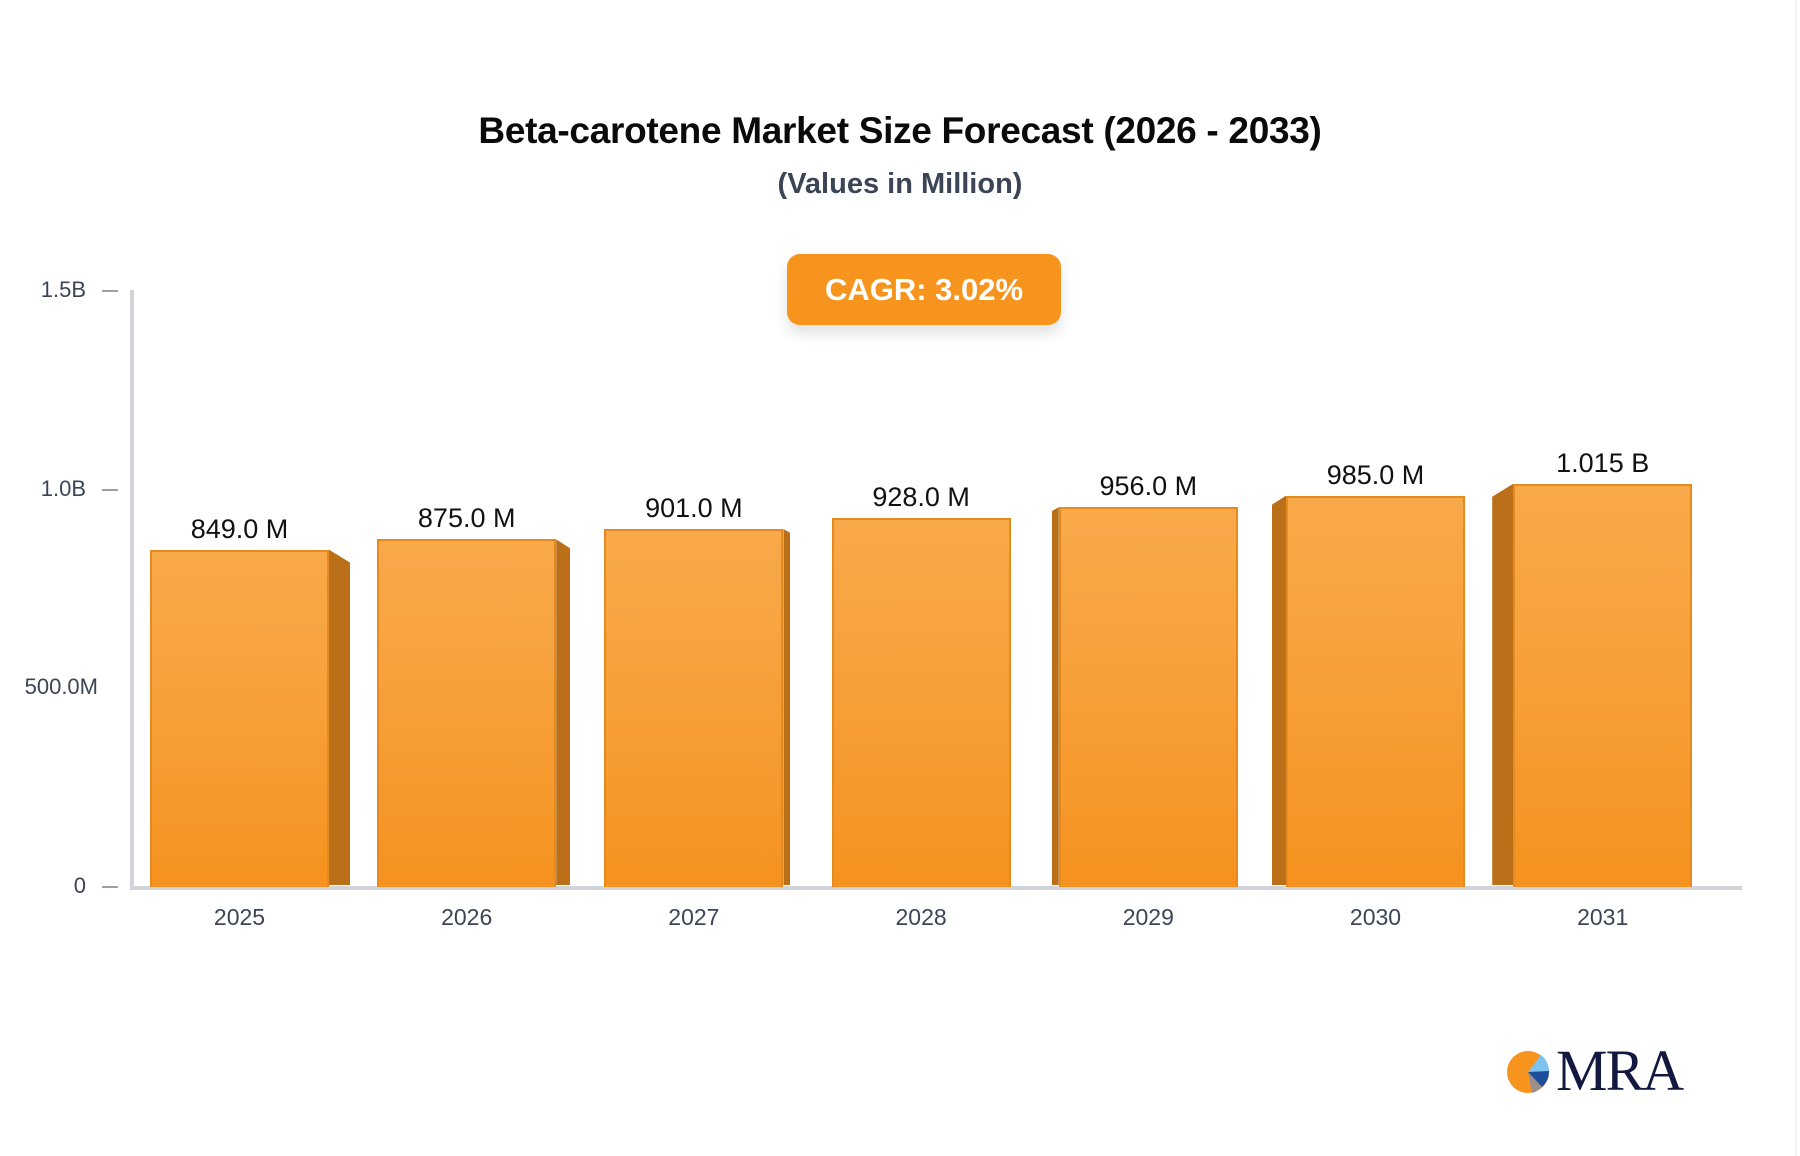  Describe the element at coordinates (1528, 1072) in the screenshot. I see `pie-chart-logo-icon` at that location.